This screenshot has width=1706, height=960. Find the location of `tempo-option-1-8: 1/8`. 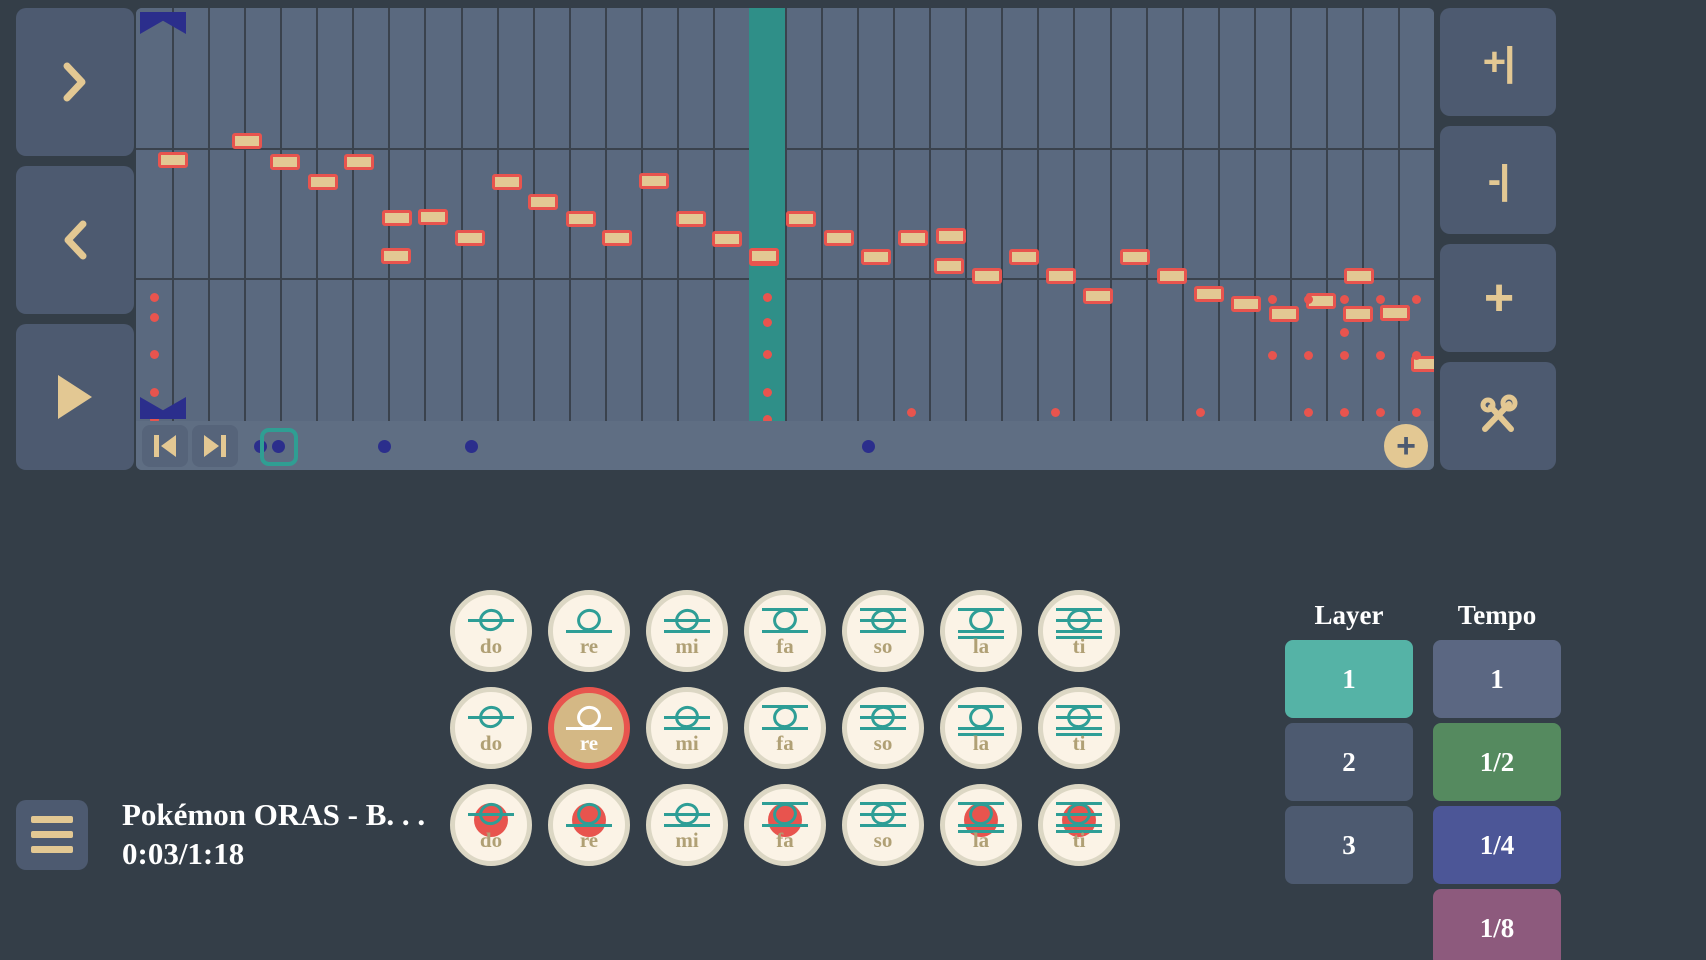

tempo-option-1-8: 1/8 is located at coordinates (1497, 924).